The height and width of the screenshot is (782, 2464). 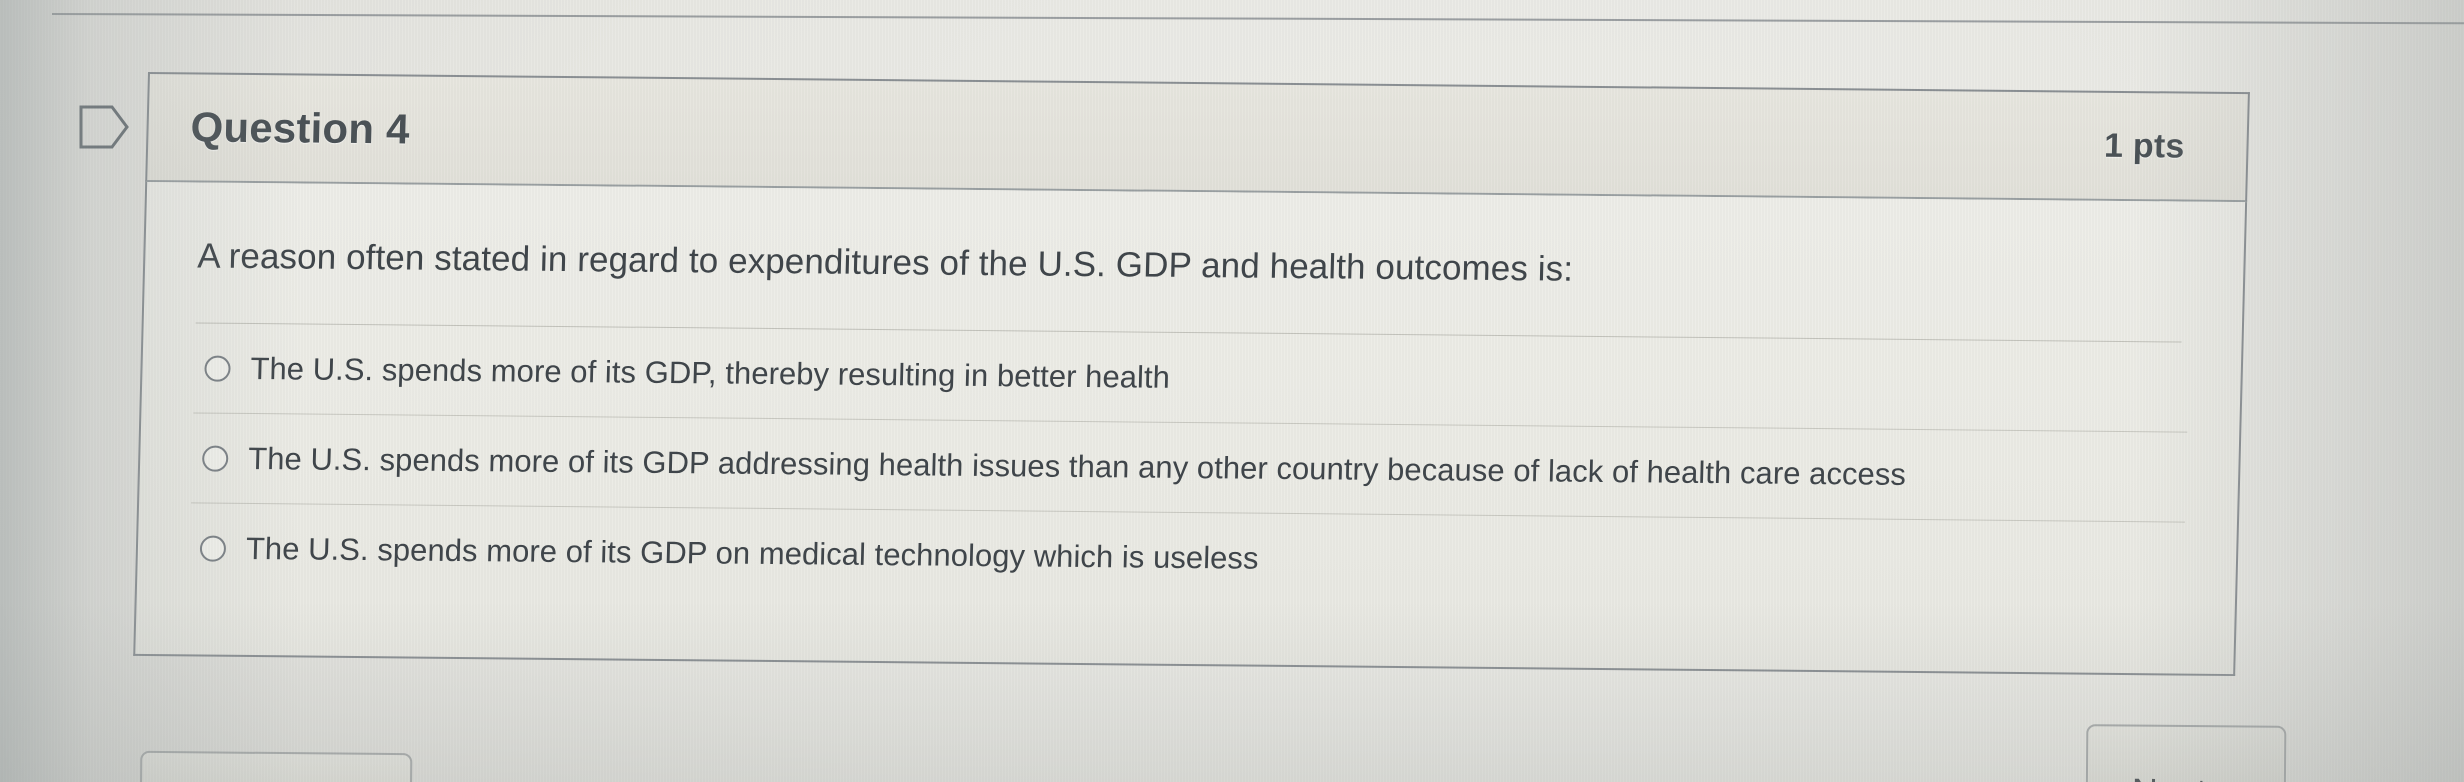 I want to click on question-title: Question 4, so click(x=300, y=128).